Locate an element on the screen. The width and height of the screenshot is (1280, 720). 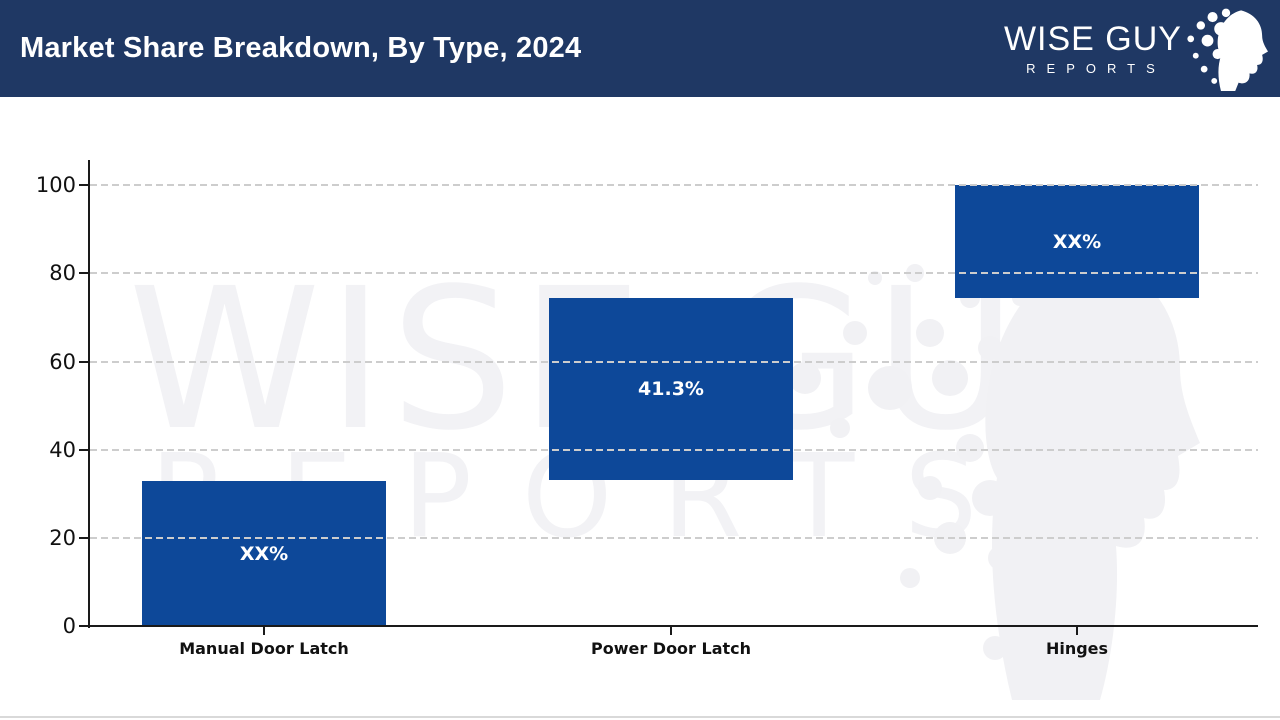
page-title: Market Share Breakdown, By Type, 2024 is located at coordinates (301, 48).